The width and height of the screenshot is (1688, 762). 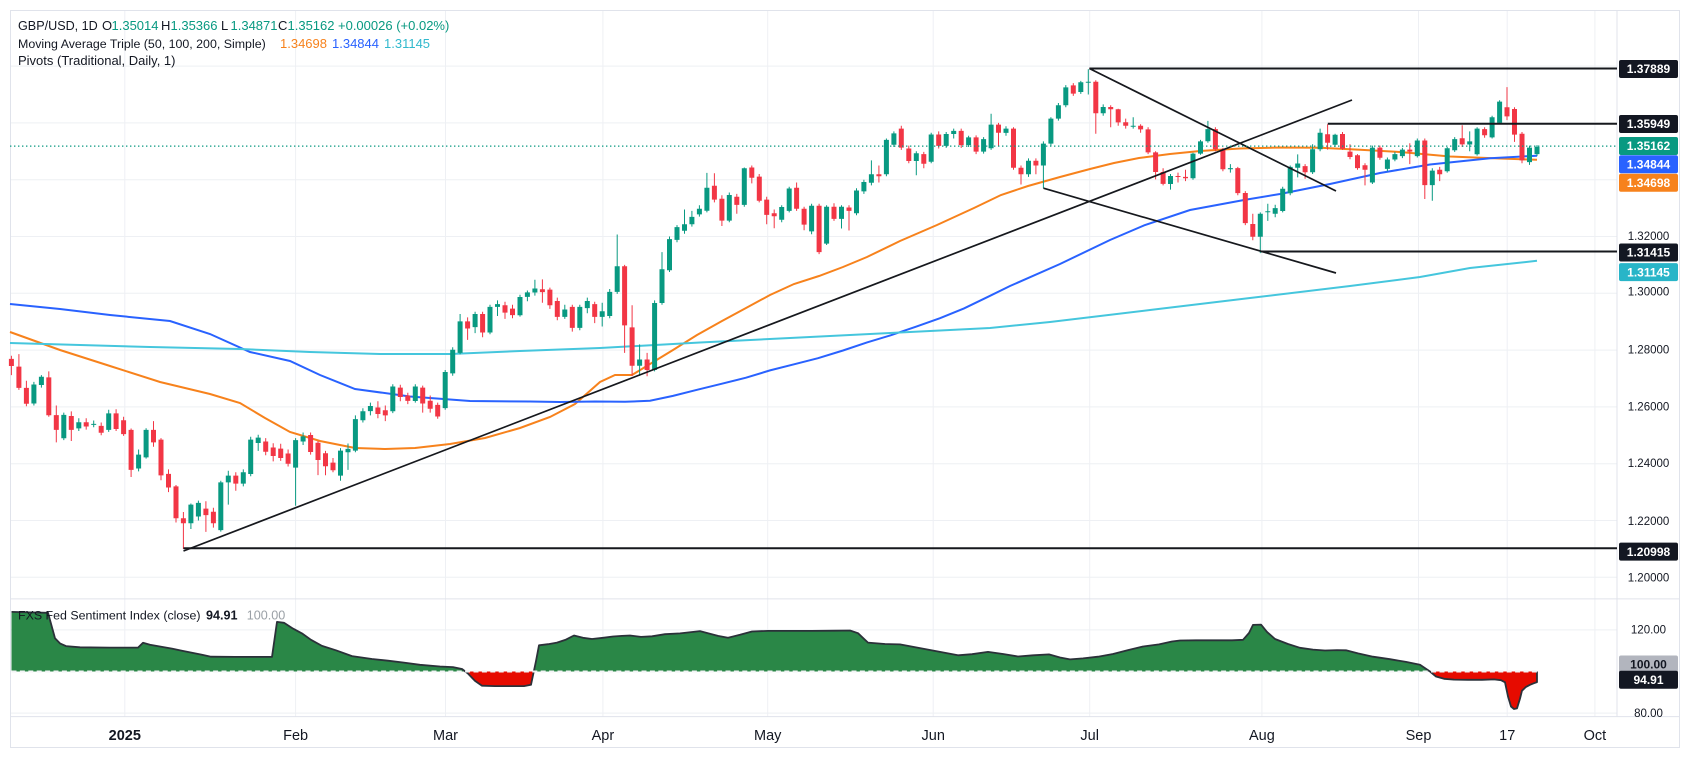 I want to click on svg-text: Oct, so click(x=1595, y=736).